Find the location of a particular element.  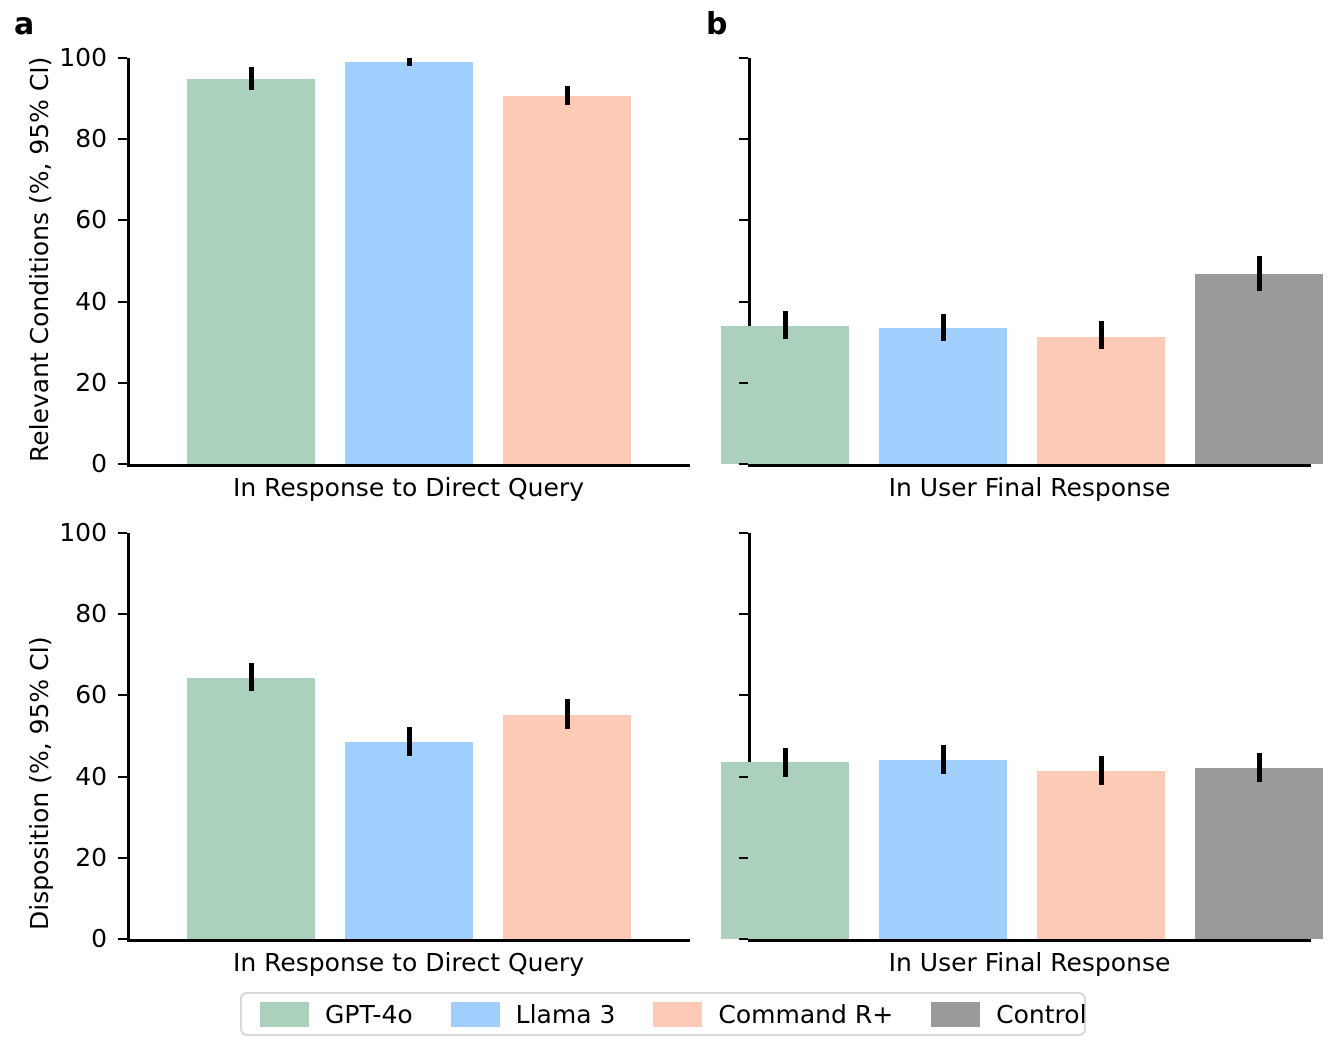

legend-swatch-control is located at coordinates (956, 1014).